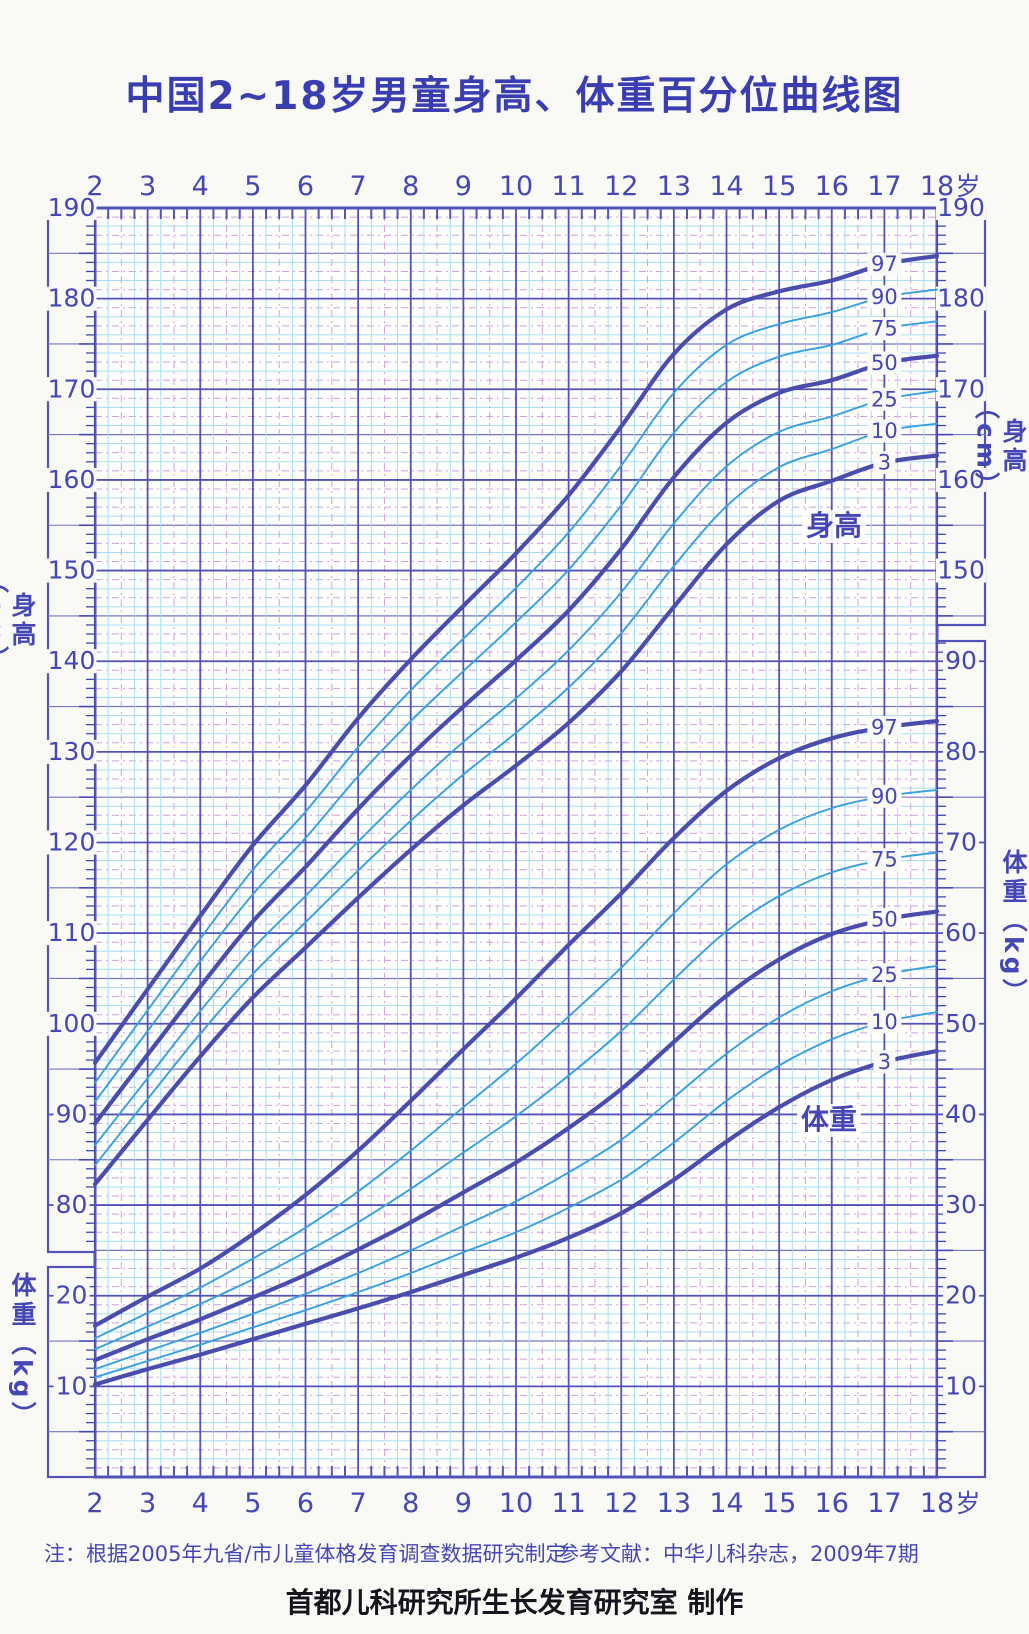 Image resolution: width=1029 pixels, height=1634 pixels. What do you see at coordinates (779, 186) in the screenshot?
I see `top-age-label: 15` at bounding box center [779, 186].